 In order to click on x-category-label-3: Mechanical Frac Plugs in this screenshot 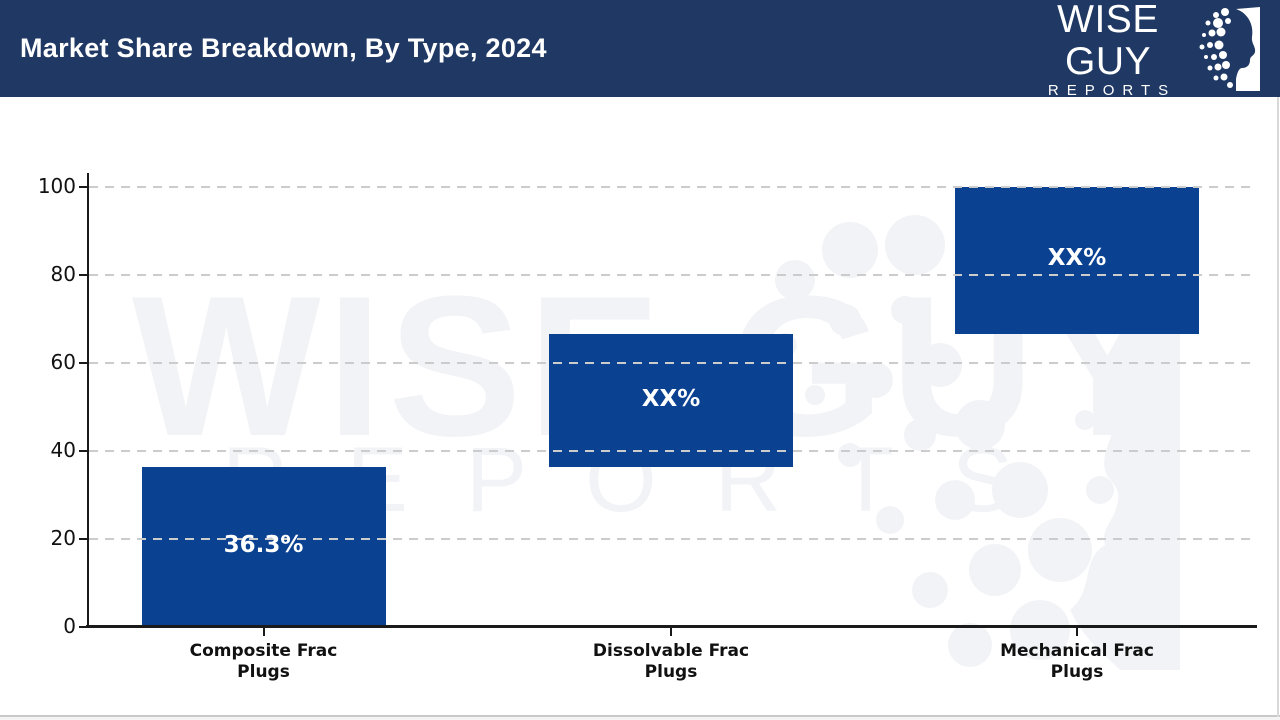, I will do `click(1077, 661)`.